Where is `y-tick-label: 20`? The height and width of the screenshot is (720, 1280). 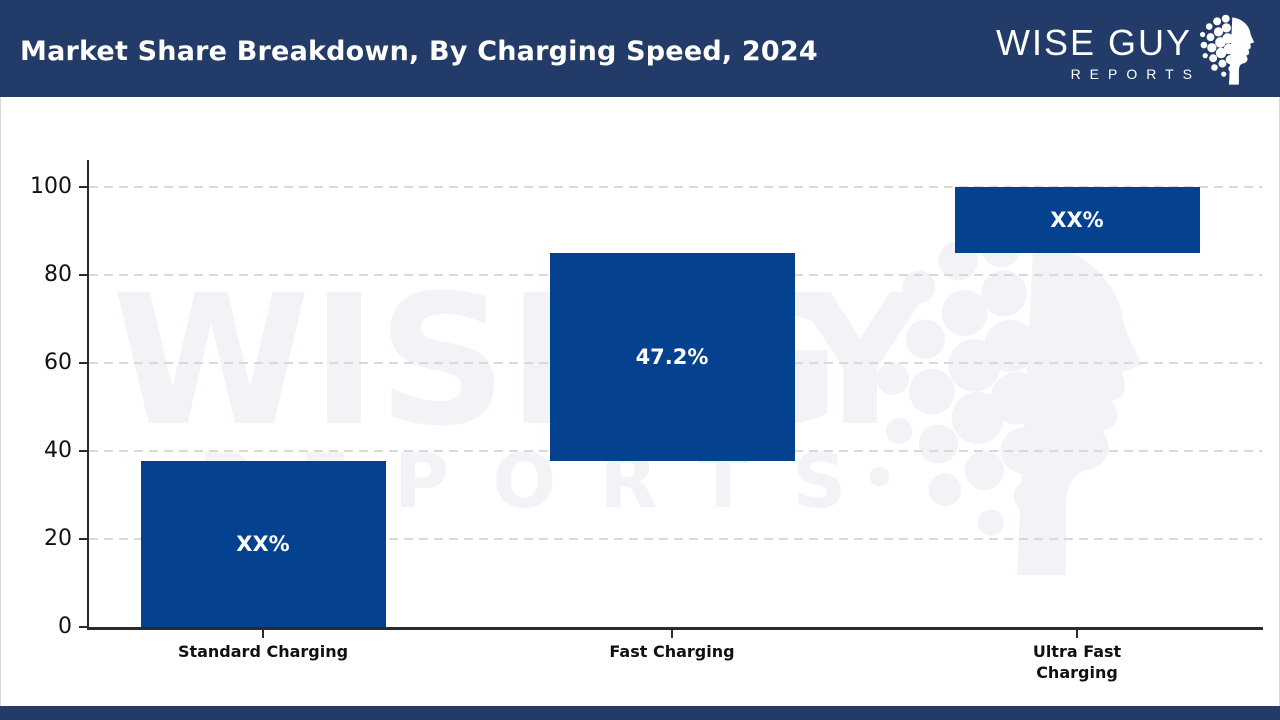 y-tick-label: 20 is located at coordinates (58, 538).